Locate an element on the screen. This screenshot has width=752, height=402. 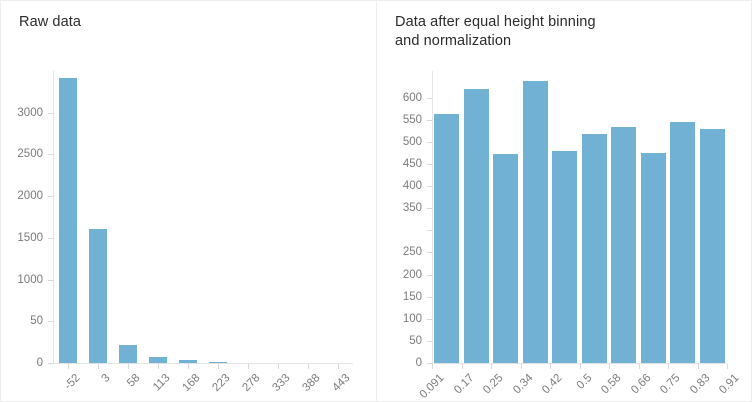
x-axis-line-raw-data is located at coordinates (203, 363).